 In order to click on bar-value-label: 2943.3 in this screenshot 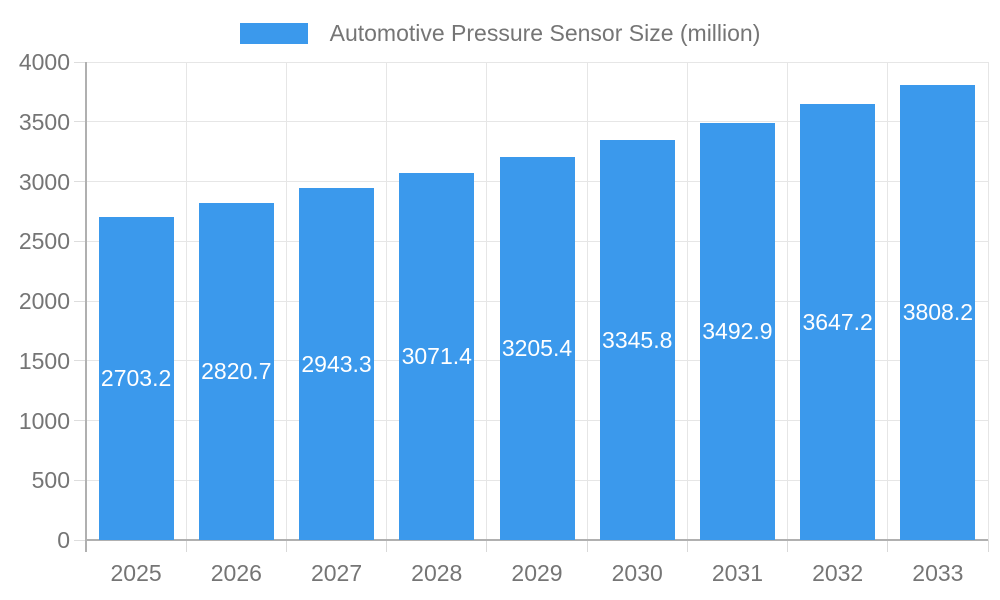, I will do `click(336, 364)`.